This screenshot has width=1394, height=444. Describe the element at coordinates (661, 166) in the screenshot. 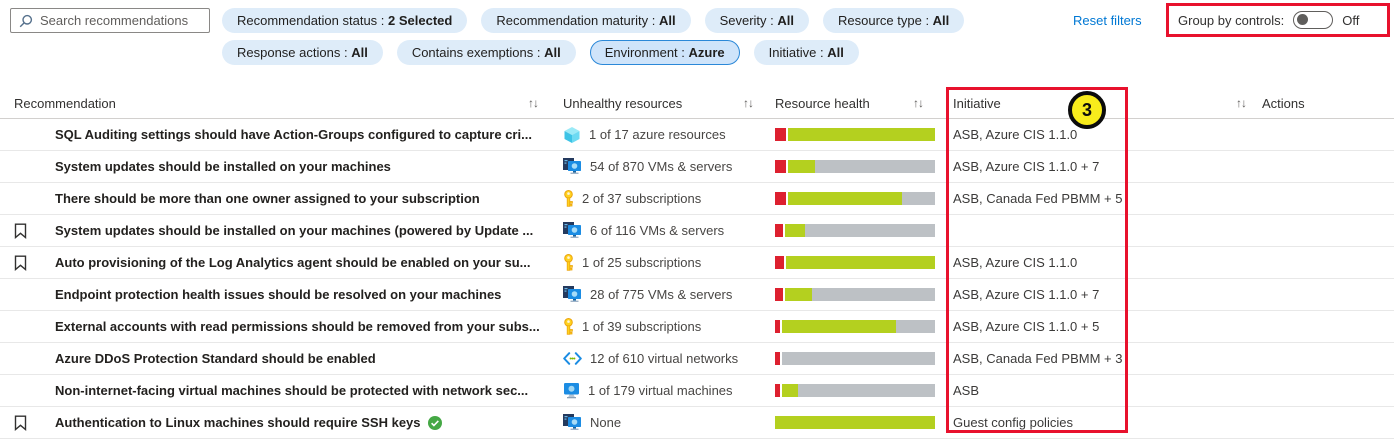

I see `unhealthy-resources-text: 54 of 870 VMs & servers` at that location.